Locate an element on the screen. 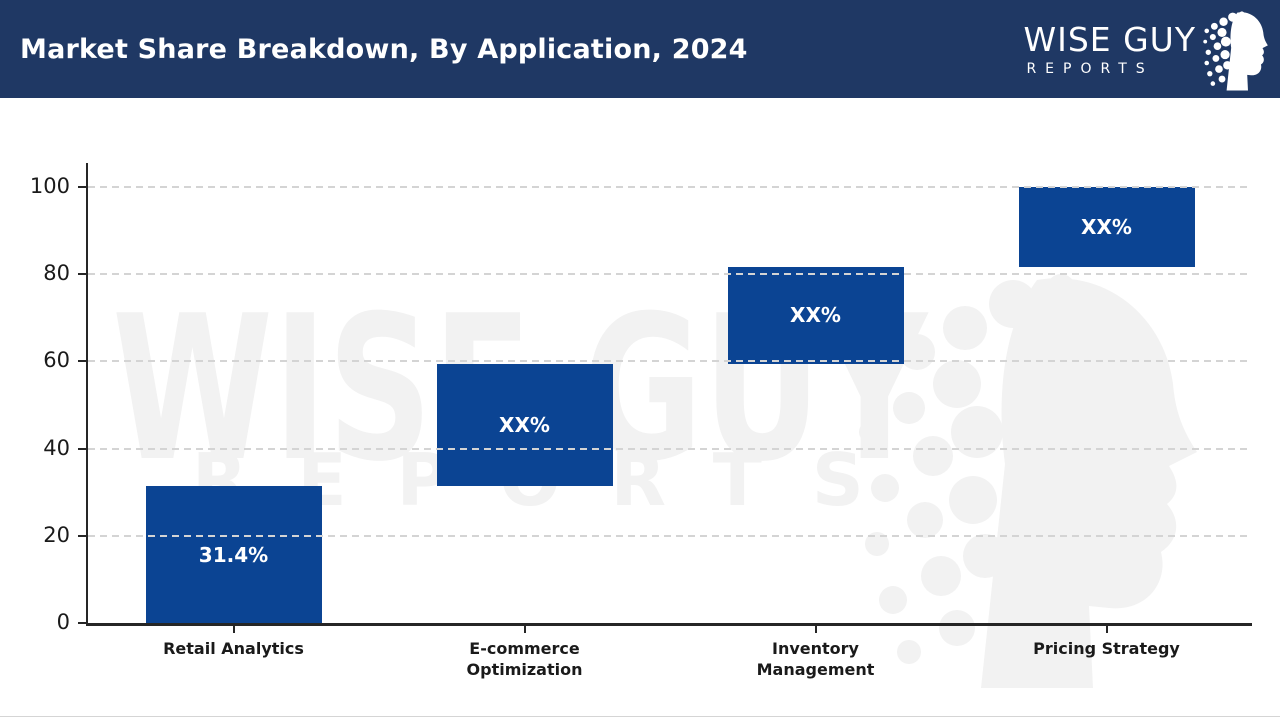 This screenshot has height=726, width=1280. bar-segment-1: 31.4% is located at coordinates (233, 554).